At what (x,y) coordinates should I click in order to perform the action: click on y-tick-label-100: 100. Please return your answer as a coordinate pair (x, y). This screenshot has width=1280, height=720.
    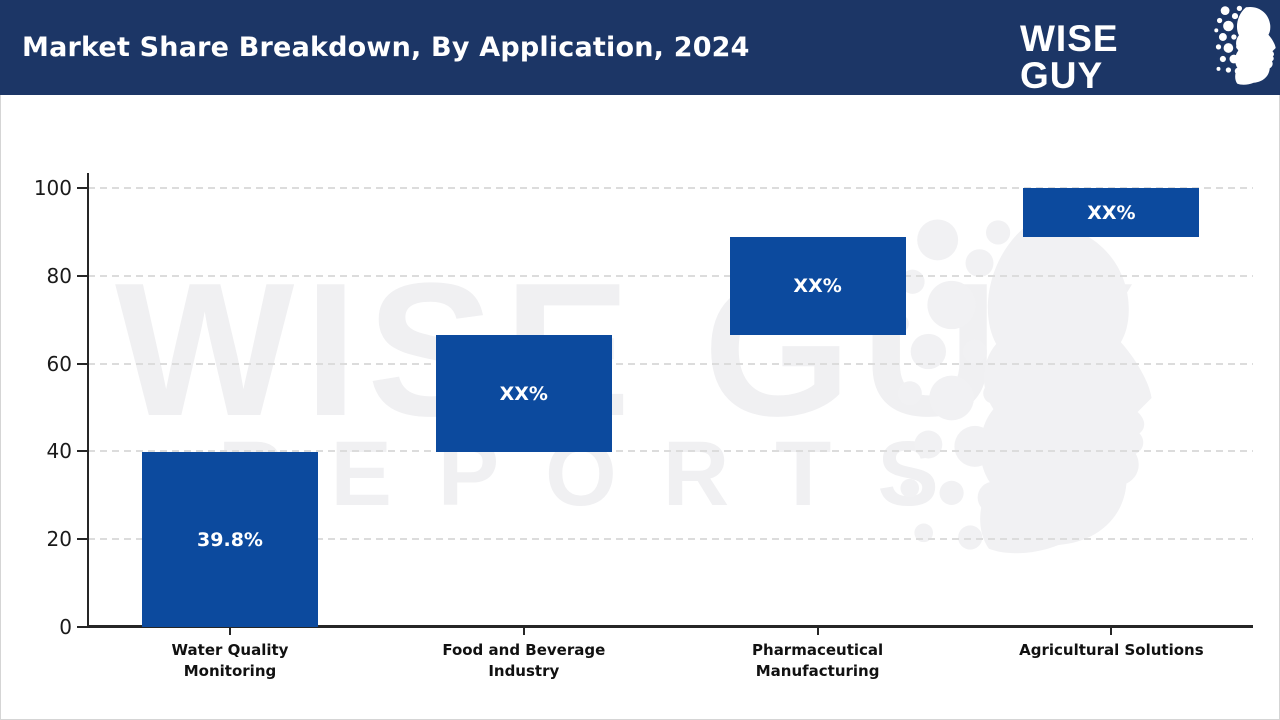
    Looking at the image, I should click on (52, 188).